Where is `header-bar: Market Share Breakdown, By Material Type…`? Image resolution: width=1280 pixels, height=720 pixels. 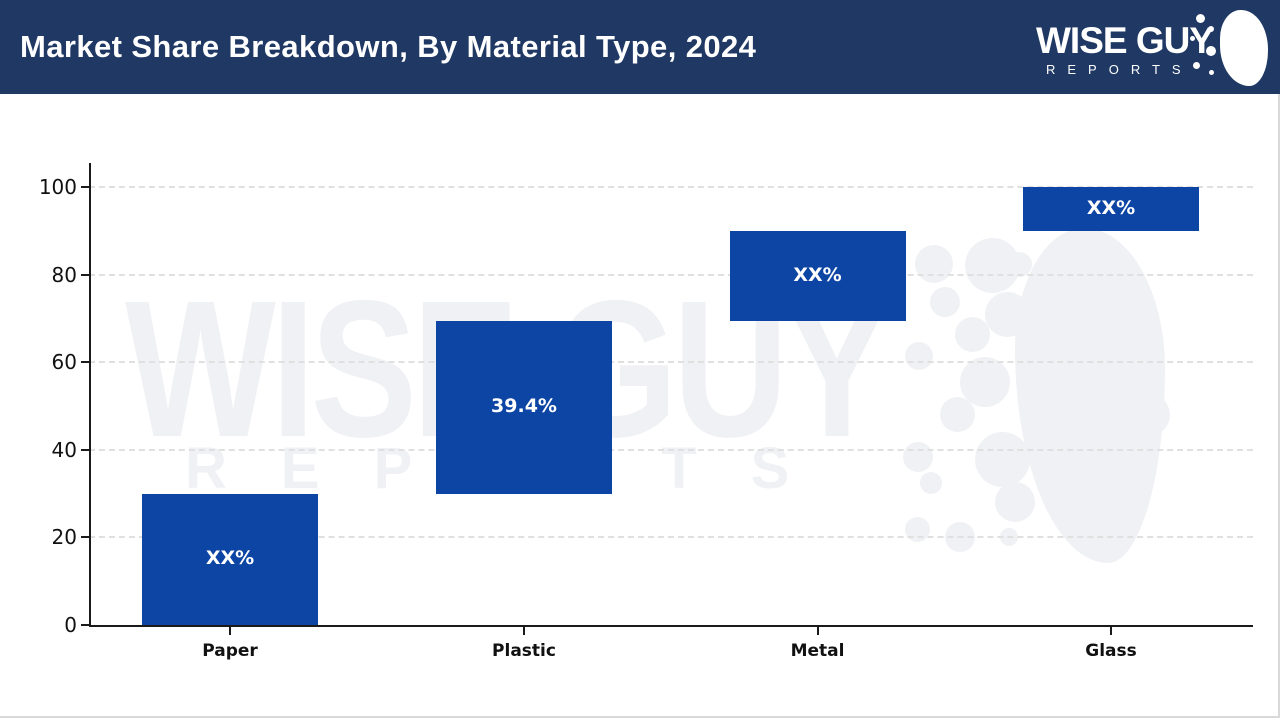
header-bar: Market Share Breakdown, By Material Type… is located at coordinates (640, 47).